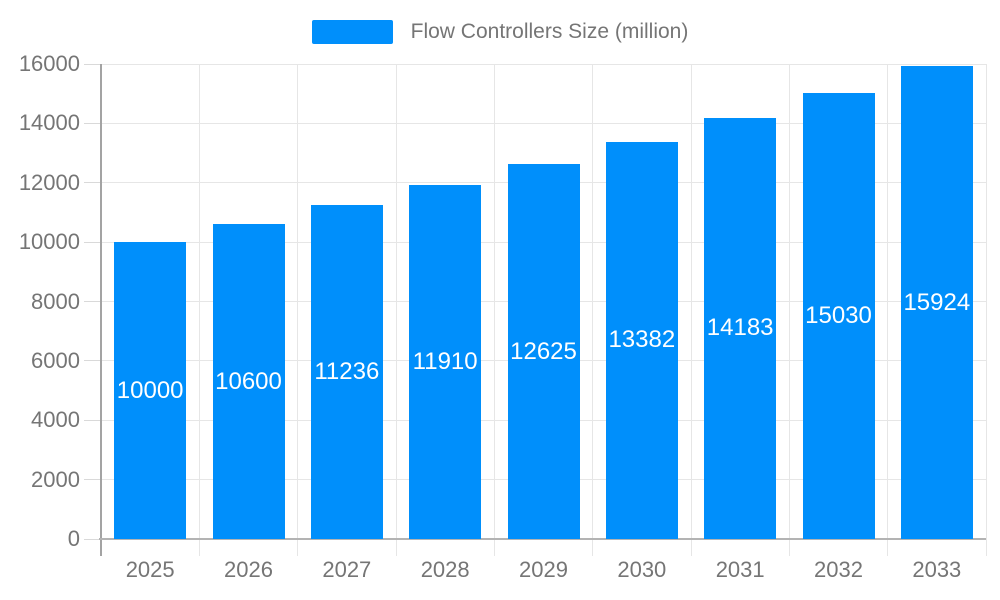 This screenshot has width=1000, height=600. Describe the element at coordinates (352, 32) in the screenshot. I see `legend-swatch-icon` at that location.